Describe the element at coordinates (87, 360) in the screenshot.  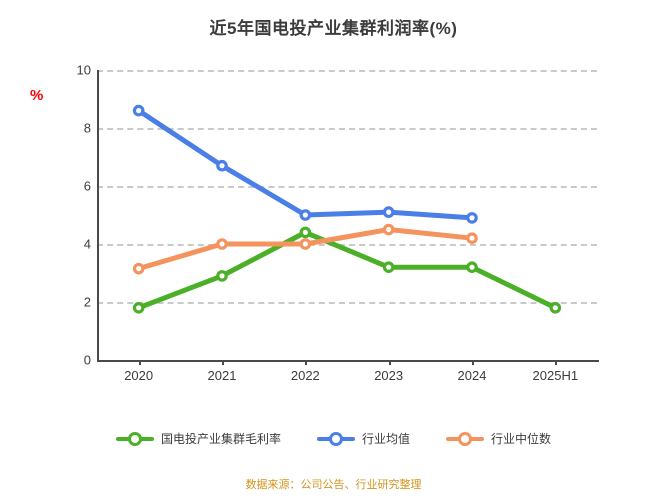
I see `y-tick-label: 0` at that location.